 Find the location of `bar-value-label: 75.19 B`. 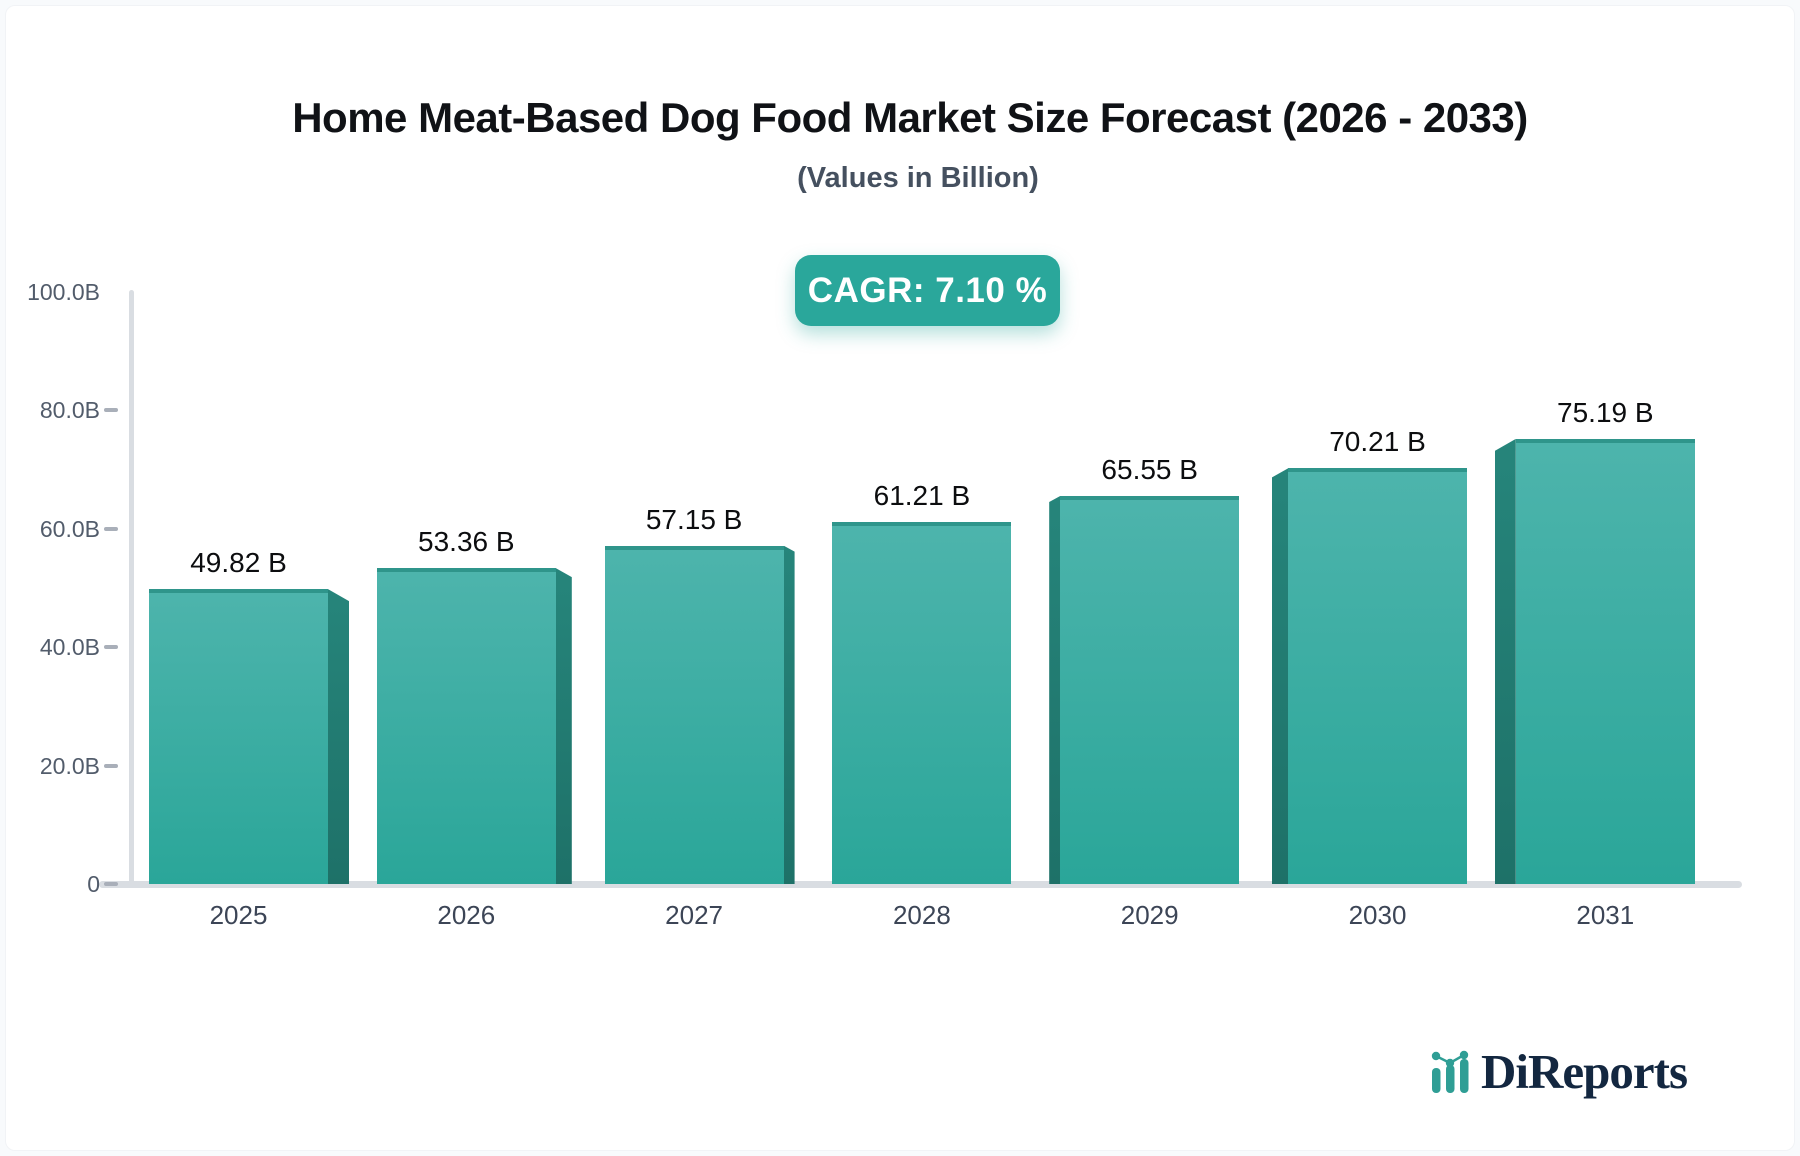

bar-value-label: 75.19 B is located at coordinates (1605, 412).